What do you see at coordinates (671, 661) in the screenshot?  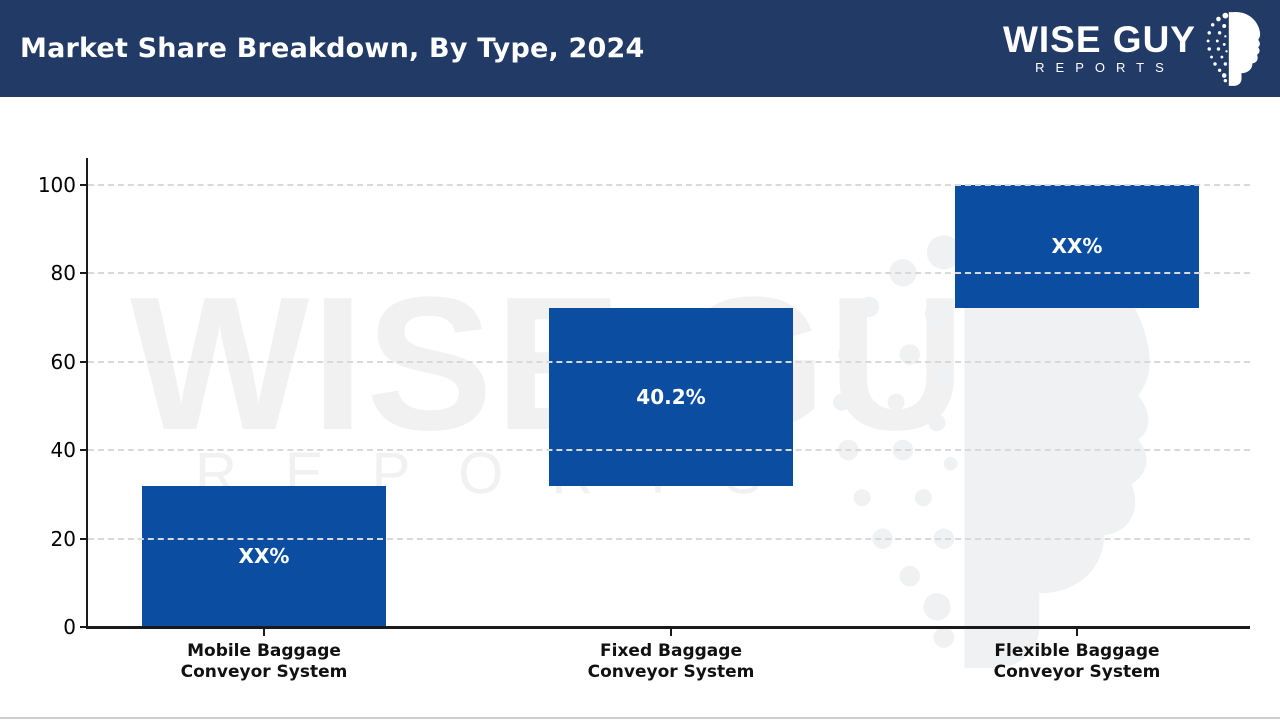 I see `category-label: Fixed Baggage Conveyor System` at bounding box center [671, 661].